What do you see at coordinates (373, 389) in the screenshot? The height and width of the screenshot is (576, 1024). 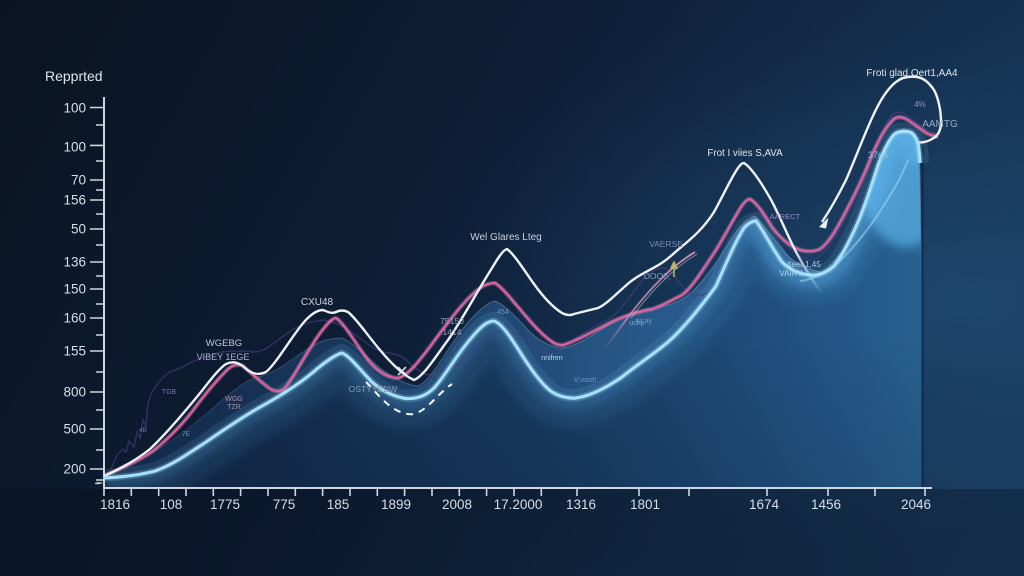 I see `svg-text: OSTYYEDW` at bounding box center [373, 389].